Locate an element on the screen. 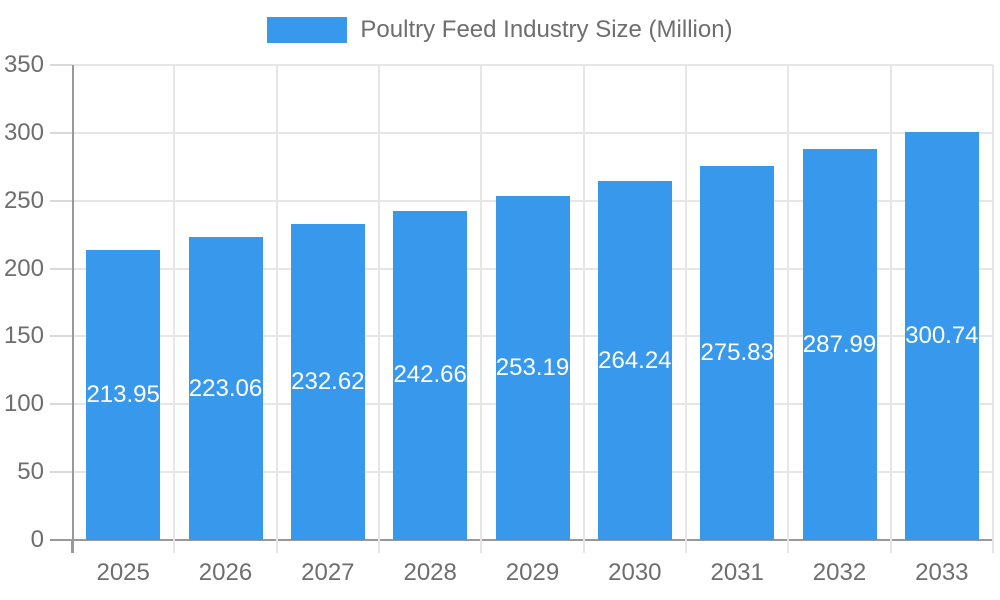  y-tick-label: 100 is located at coordinates (23, 404).